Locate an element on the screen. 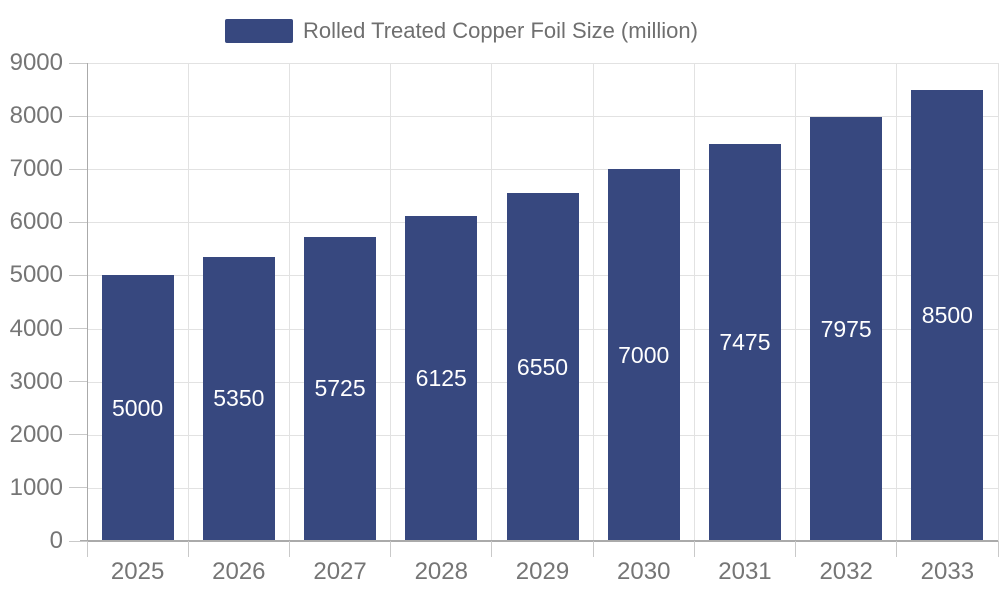  x-tick-label: 2028 is located at coordinates (441, 571).